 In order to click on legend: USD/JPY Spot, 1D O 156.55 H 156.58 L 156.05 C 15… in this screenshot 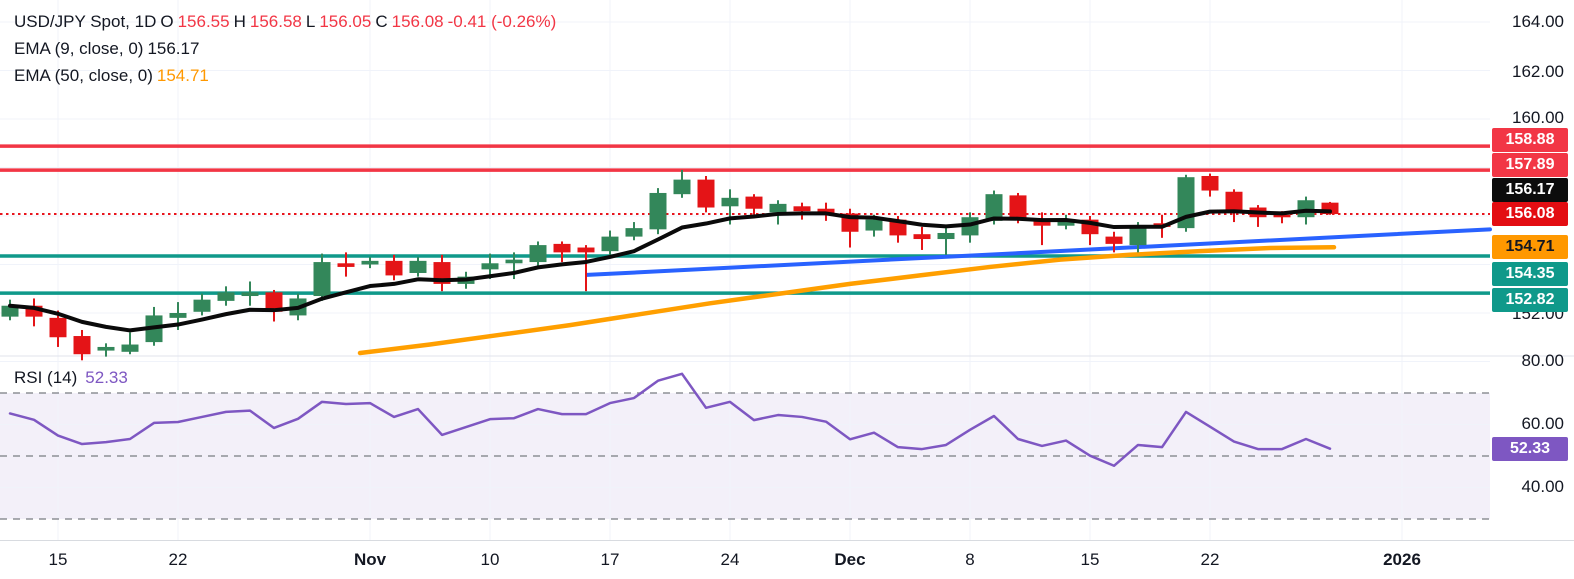, I will do `click(287, 48)`.